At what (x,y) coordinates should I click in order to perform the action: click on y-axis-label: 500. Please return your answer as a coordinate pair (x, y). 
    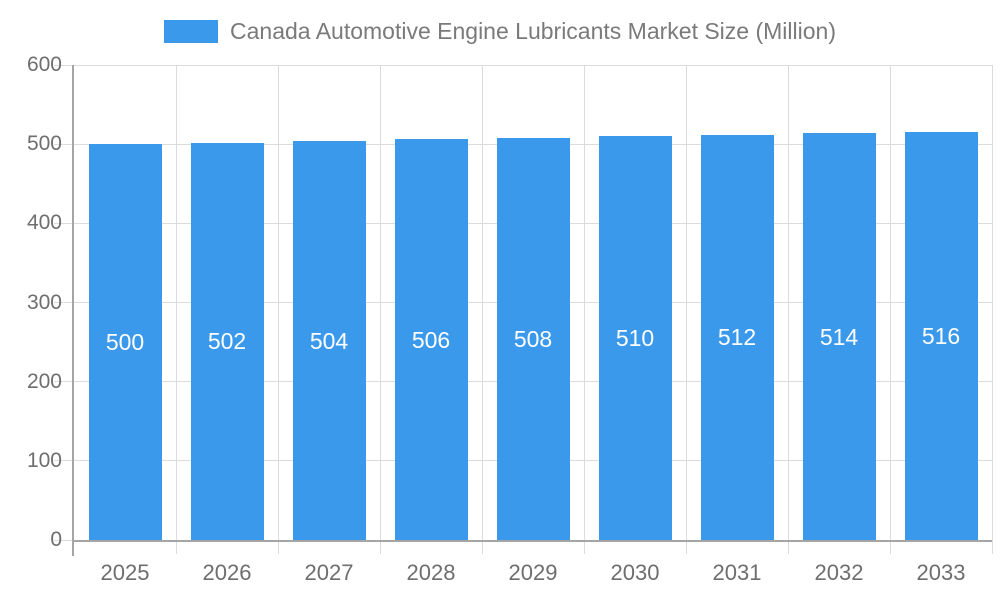
    Looking at the image, I should click on (44, 144).